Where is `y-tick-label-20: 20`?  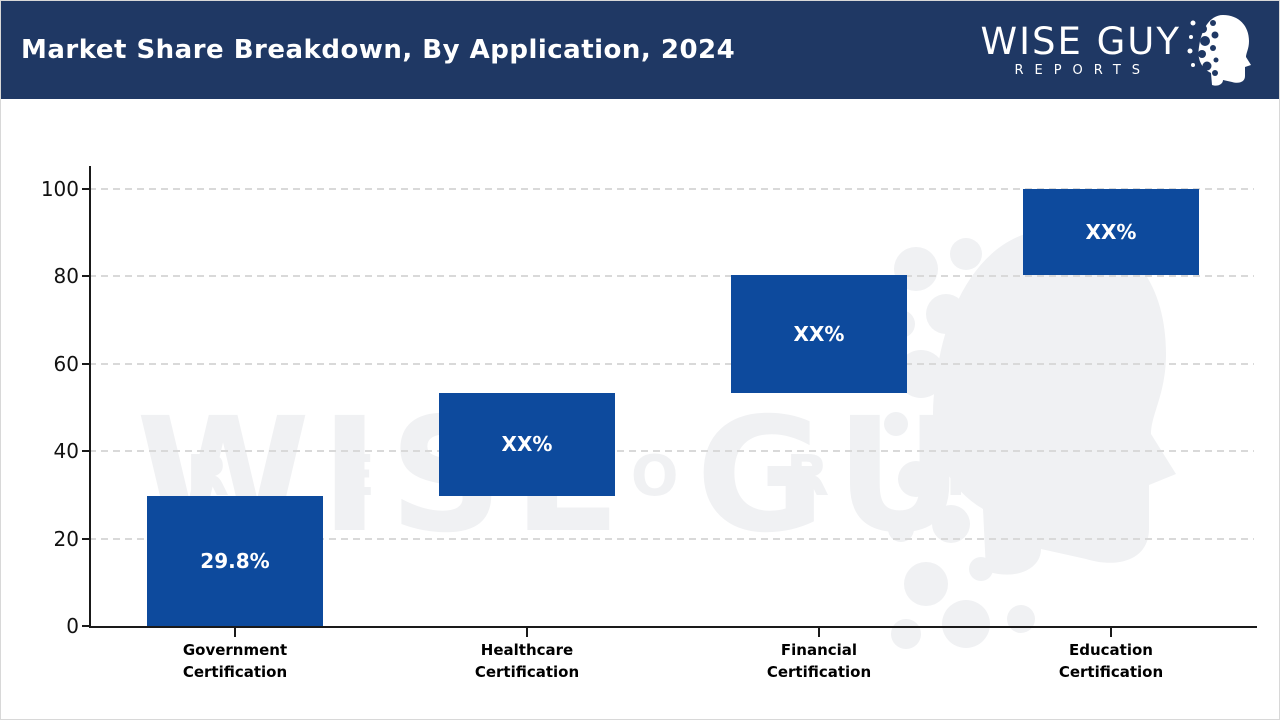
y-tick-label-20: 20 is located at coordinates (66, 538).